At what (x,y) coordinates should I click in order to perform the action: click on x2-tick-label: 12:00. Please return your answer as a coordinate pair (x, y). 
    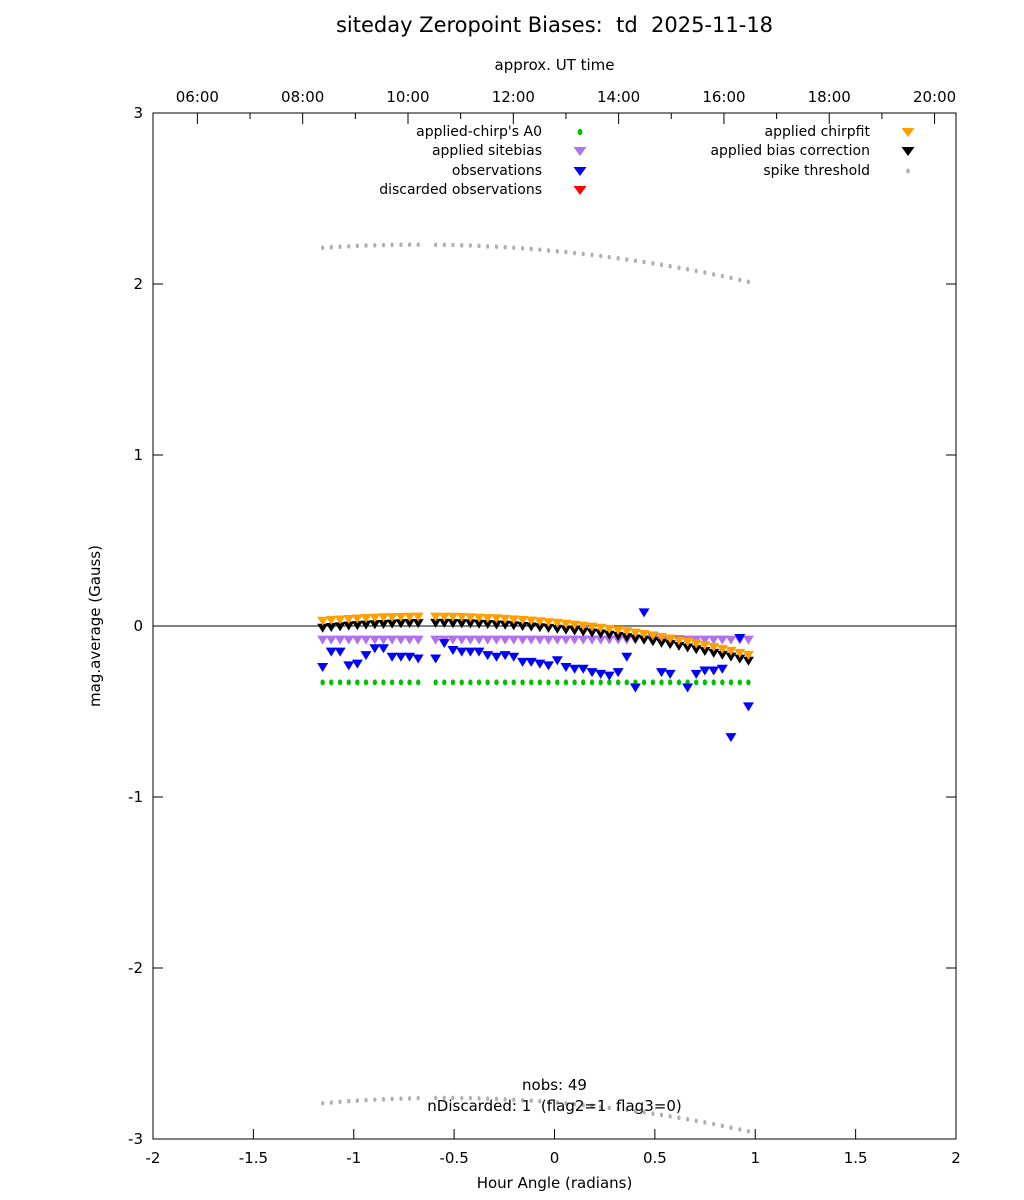
    Looking at the image, I should click on (513, 97).